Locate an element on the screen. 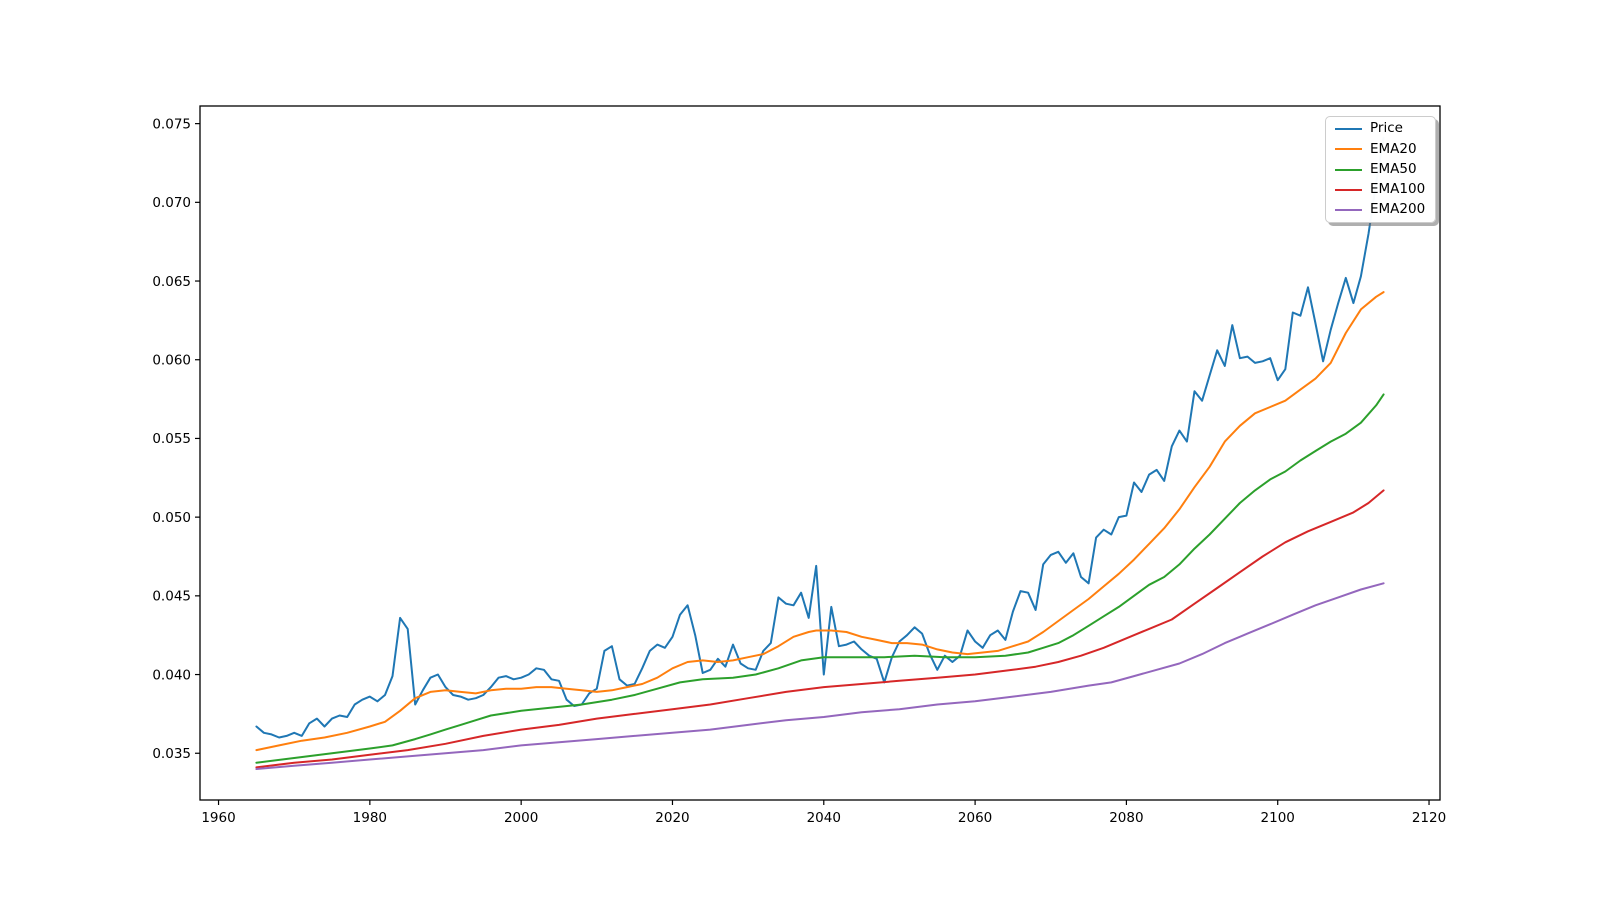  legend-line-sample-price is located at coordinates (1348, 129).